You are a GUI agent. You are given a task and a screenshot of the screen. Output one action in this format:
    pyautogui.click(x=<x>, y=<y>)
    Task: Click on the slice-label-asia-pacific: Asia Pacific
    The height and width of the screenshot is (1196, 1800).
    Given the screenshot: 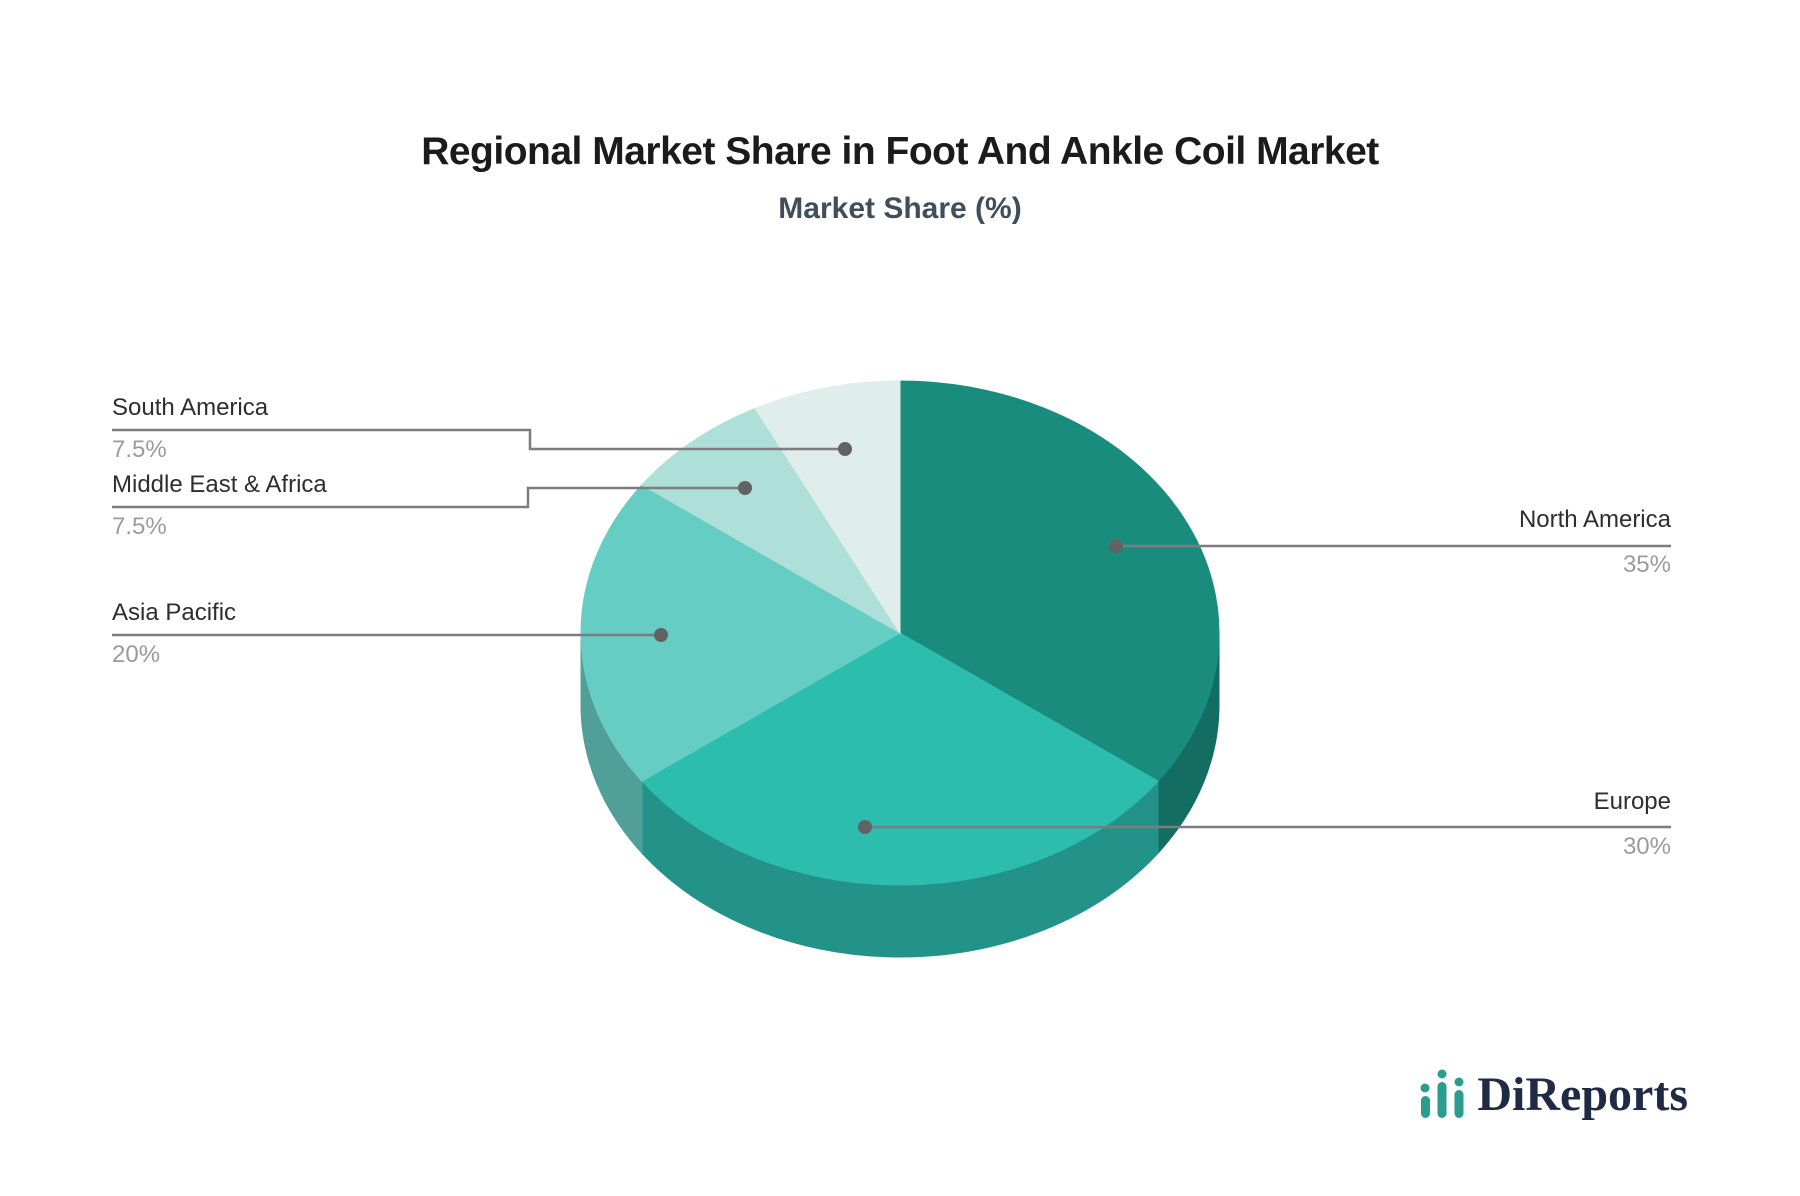 What is the action you would take?
    pyautogui.click(x=174, y=612)
    